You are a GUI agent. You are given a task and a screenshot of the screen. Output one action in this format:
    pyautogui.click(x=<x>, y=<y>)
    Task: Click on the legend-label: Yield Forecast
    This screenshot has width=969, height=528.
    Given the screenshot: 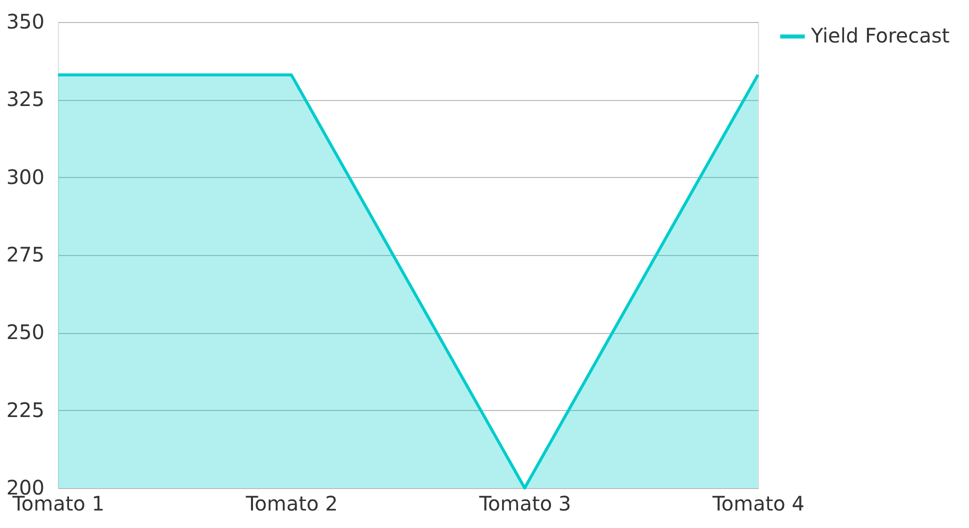 What is the action you would take?
    pyautogui.click(x=880, y=36)
    